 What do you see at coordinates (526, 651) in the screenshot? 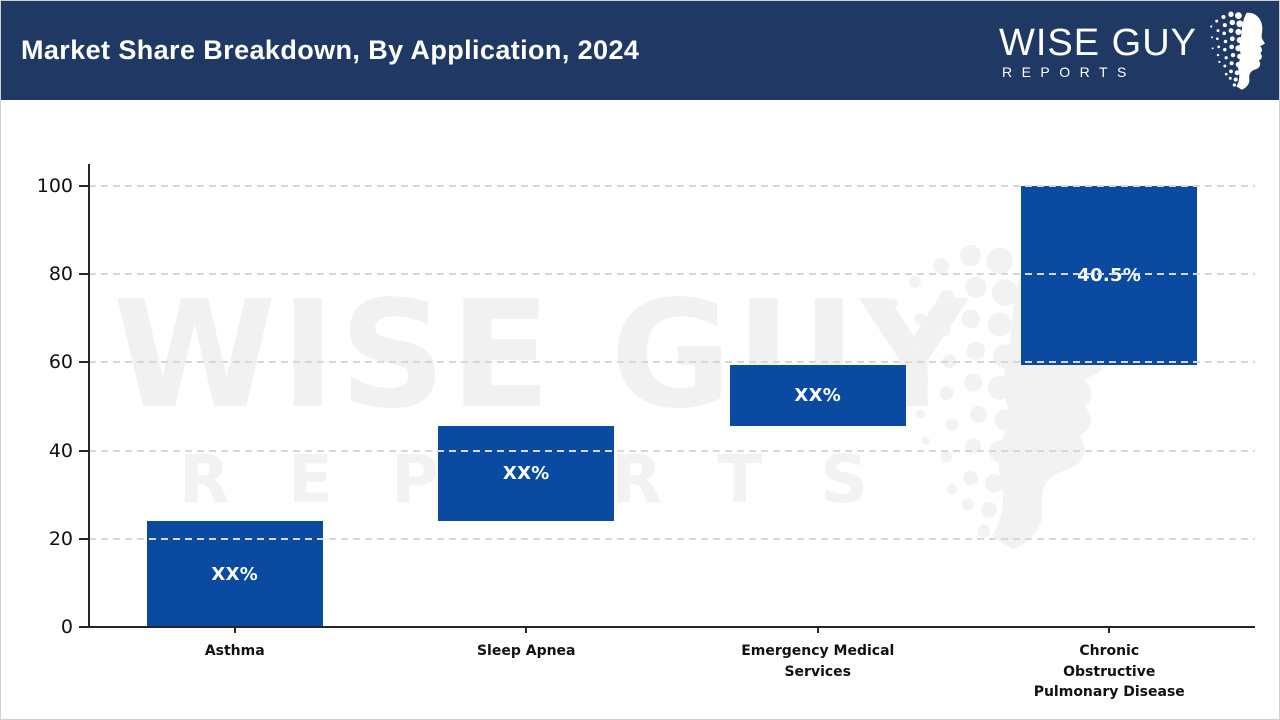
I see `category-label: Sleep Apnea` at bounding box center [526, 651].